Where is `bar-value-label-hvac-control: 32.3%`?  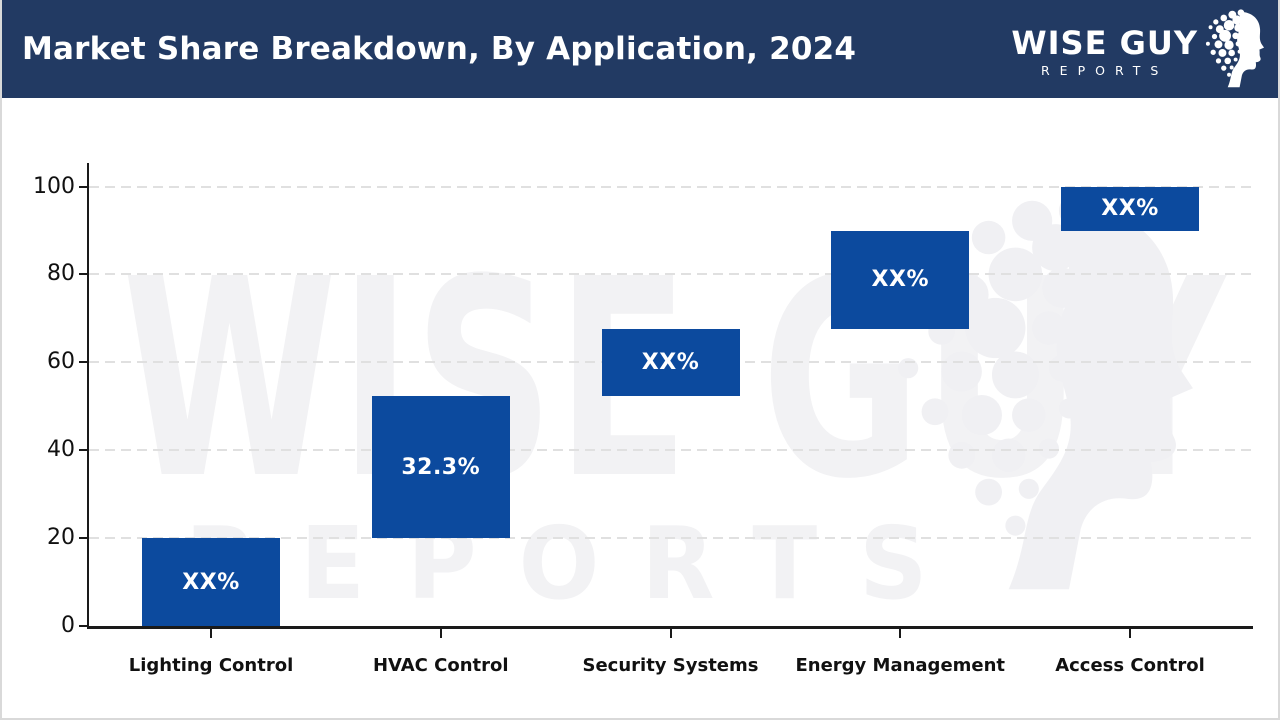 bar-value-label-hvac-control: 32.3% is located at coordinates (441, 467).